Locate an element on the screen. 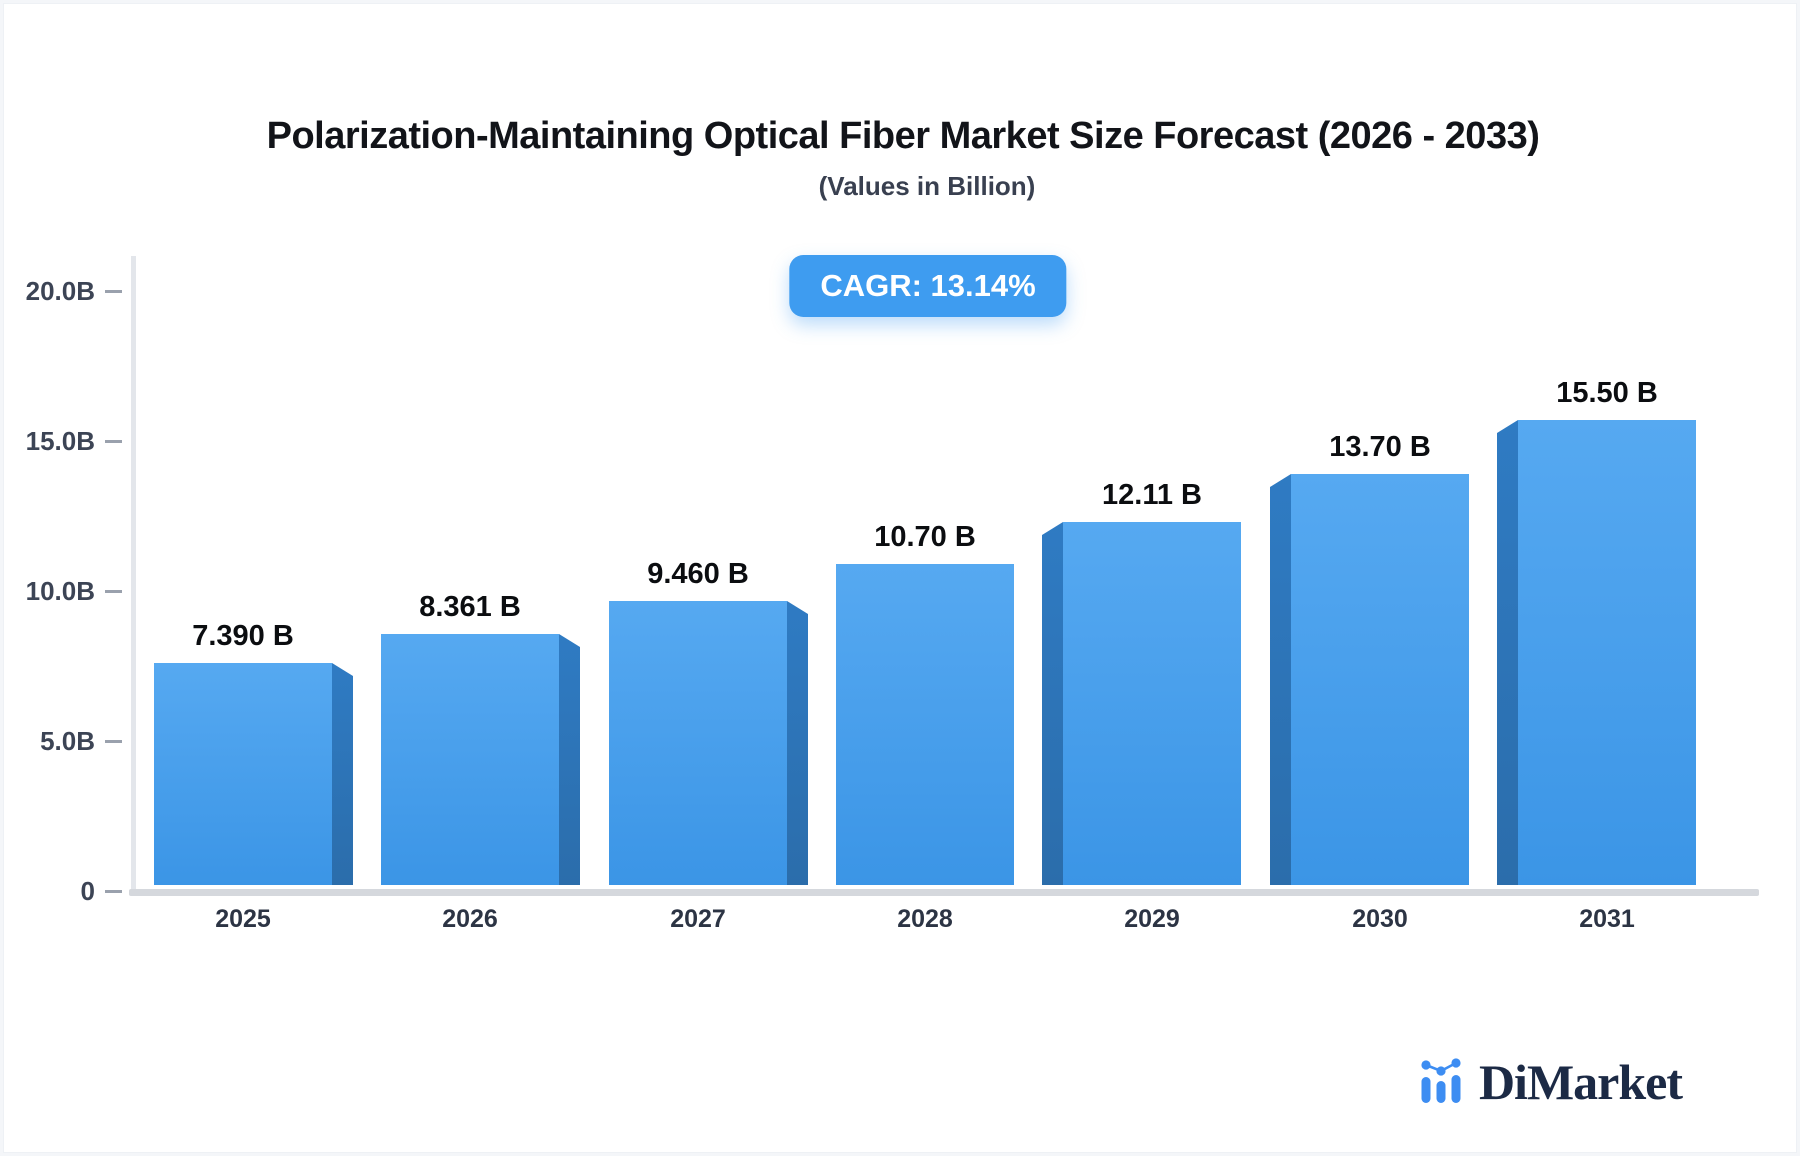  bar-value-label: 9.460 B is located at coordinates (698, 574).